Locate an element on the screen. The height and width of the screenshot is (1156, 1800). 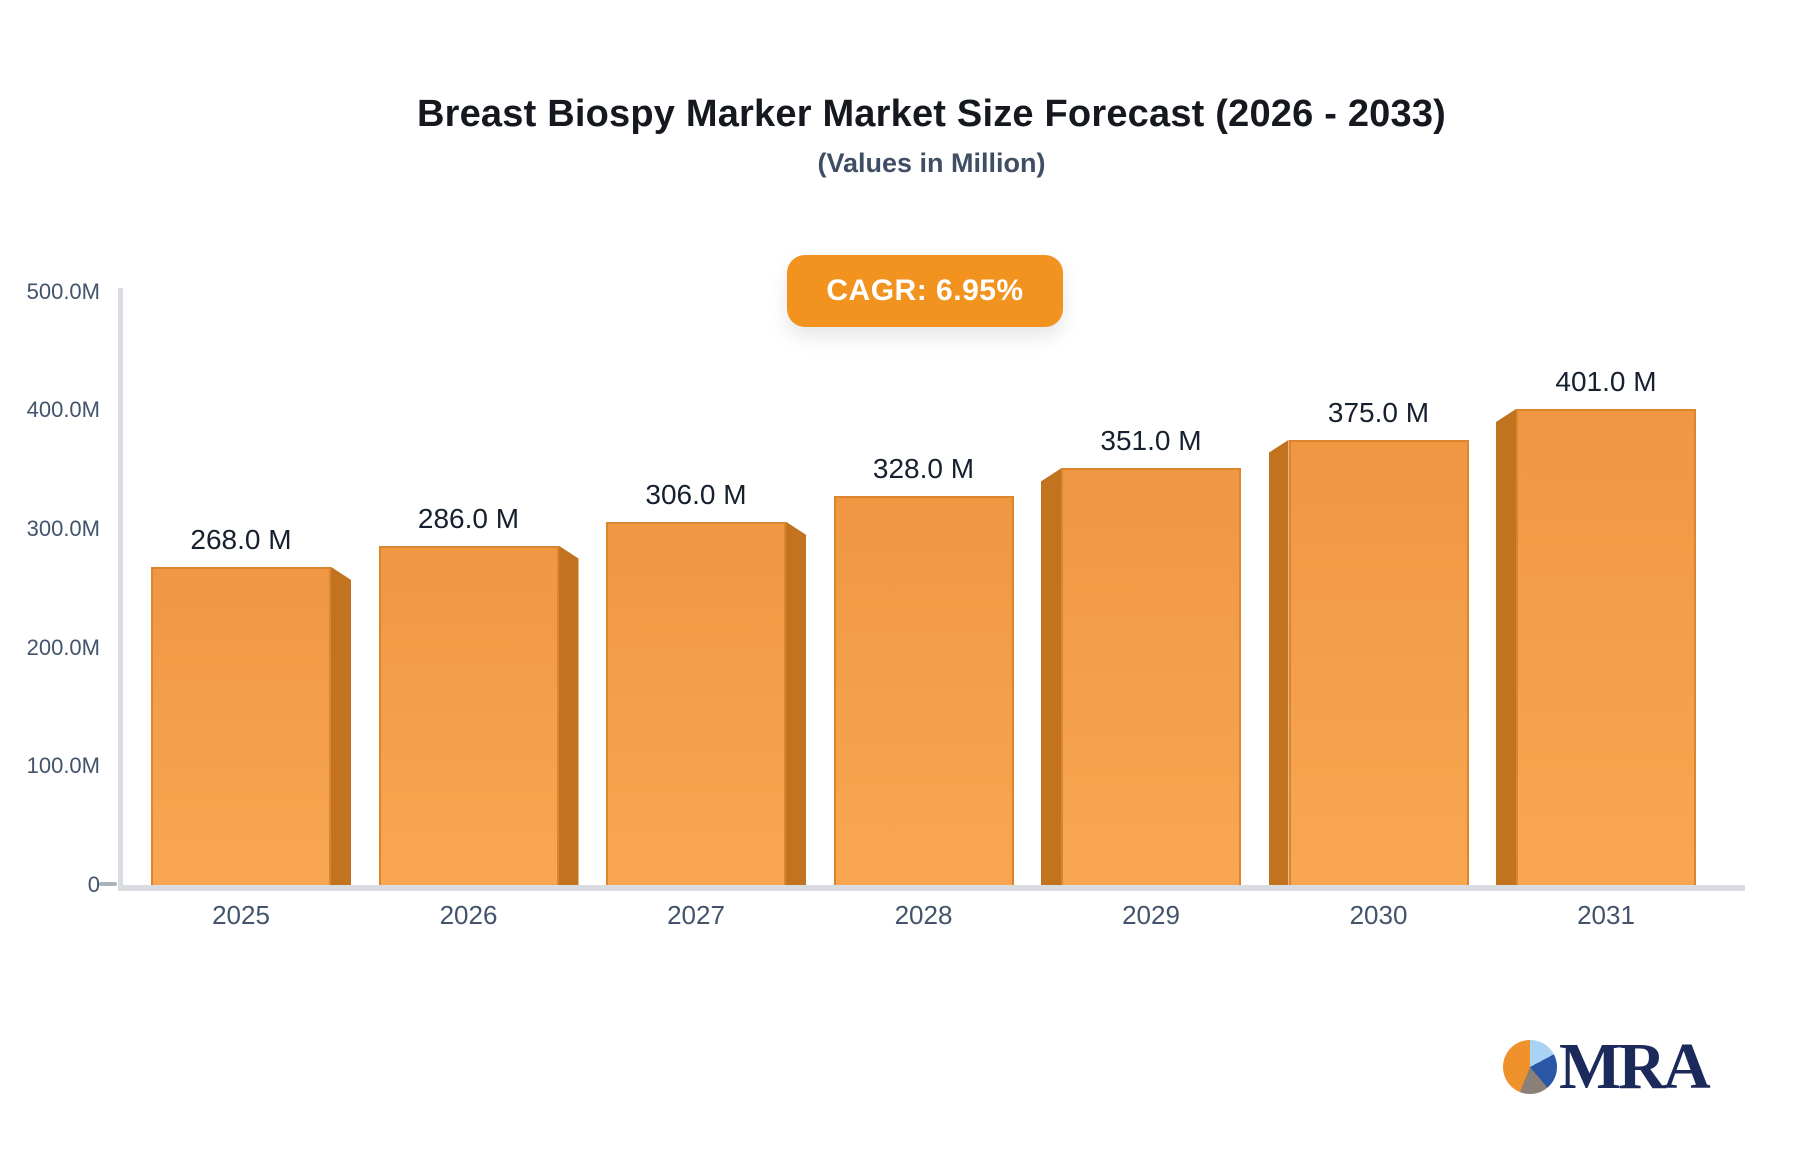
bar-value-label: 351.0 M is located at coordinates (1151, 441).